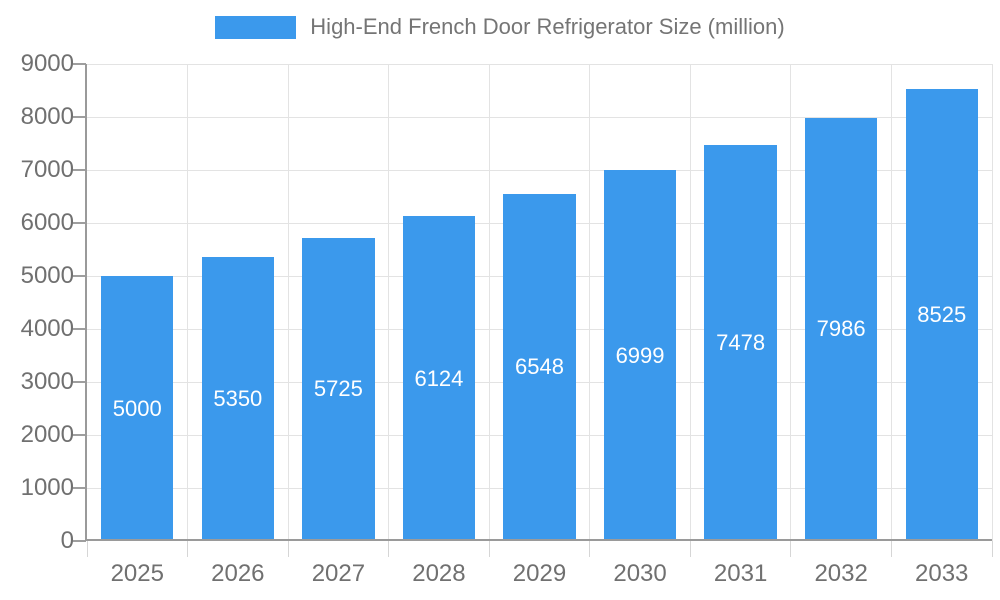  What do you see at coordinates (740, 573) in the screenshot?
I see `x-tick-label: 2031` at bounding box center [740, 573].